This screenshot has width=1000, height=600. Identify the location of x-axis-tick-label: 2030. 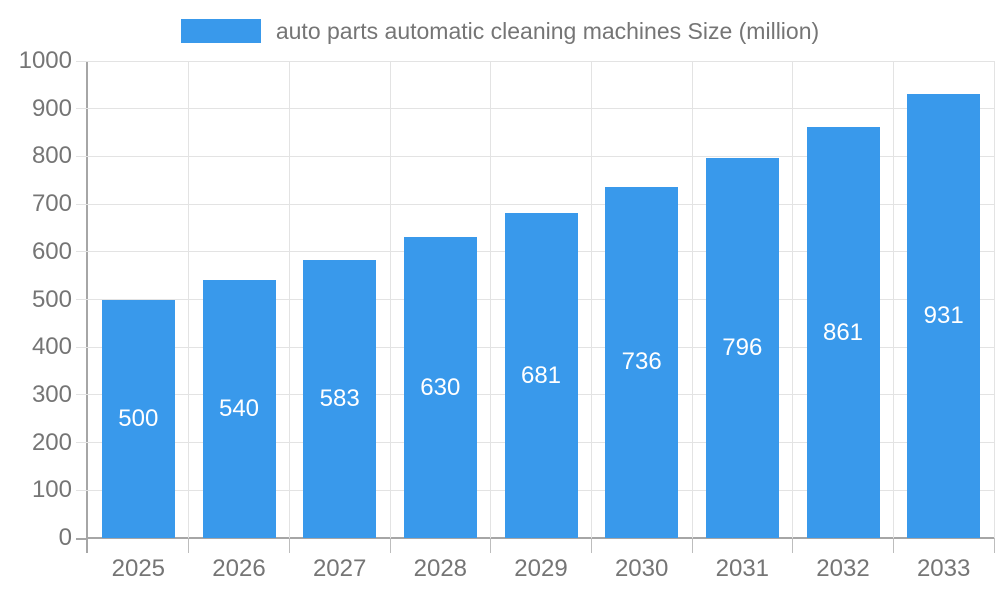
(641, 568).